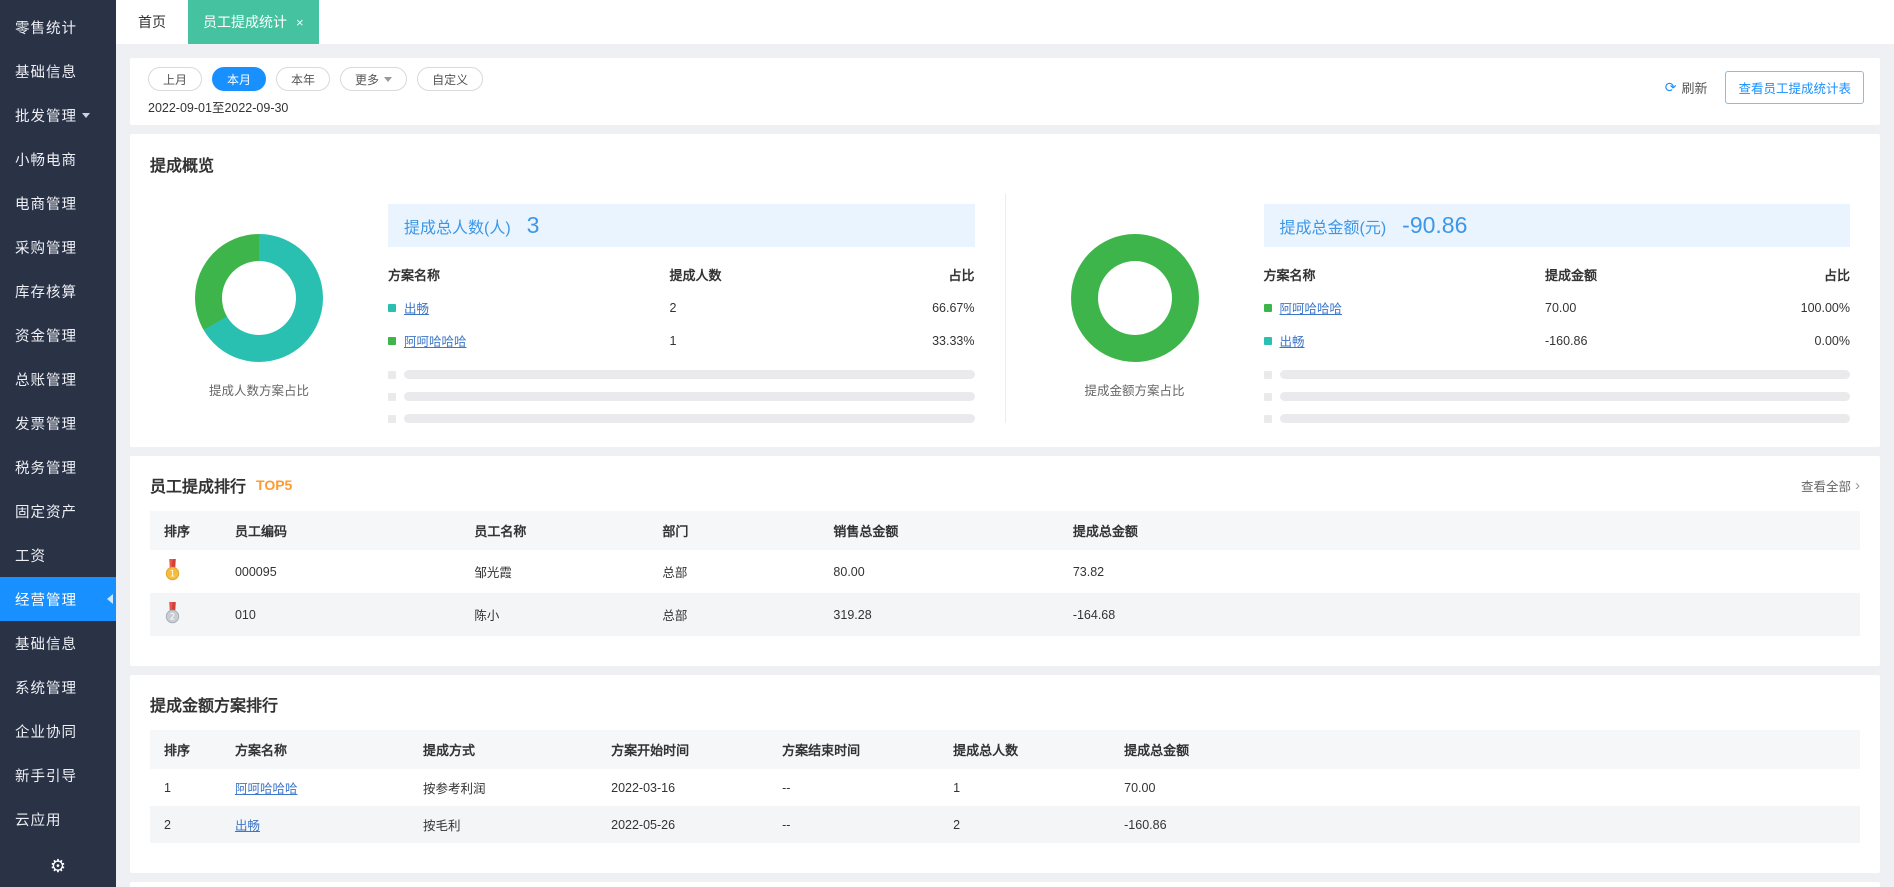 The width and height of the screenshot is (1894, 887). Describe the element at coordinates (849, 571) in the screenshot. I see `total-sales-cell: 80.00` at that location.